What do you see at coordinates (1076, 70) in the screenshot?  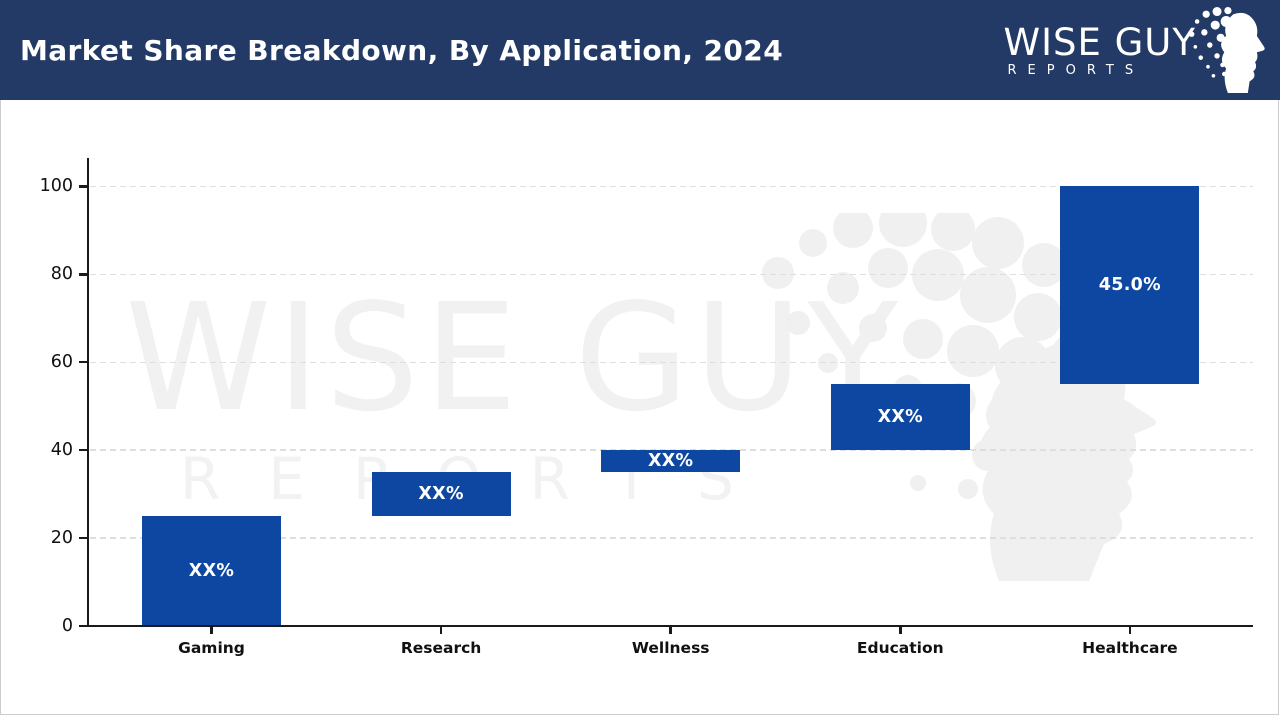 I see `logo-reports-text: REPORTS` at bounding box center [1076, 70].